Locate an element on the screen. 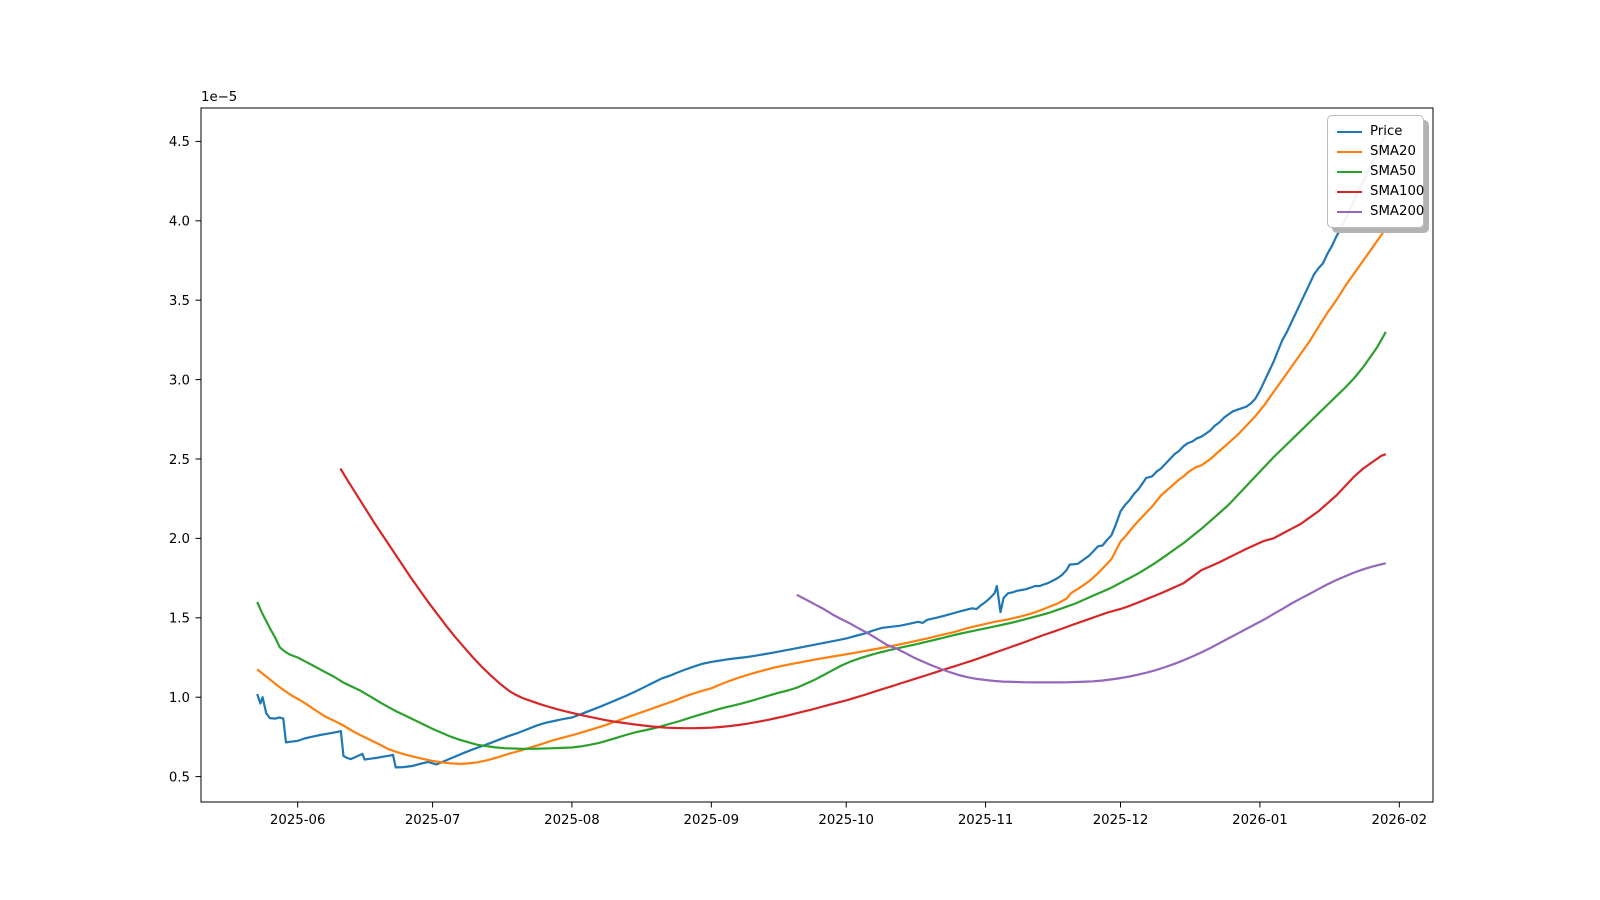 Image resolution: width=1600 pixels, height=900 pixels. legend-label-sma50: SMA50 is located at coordinates (1393, 171).